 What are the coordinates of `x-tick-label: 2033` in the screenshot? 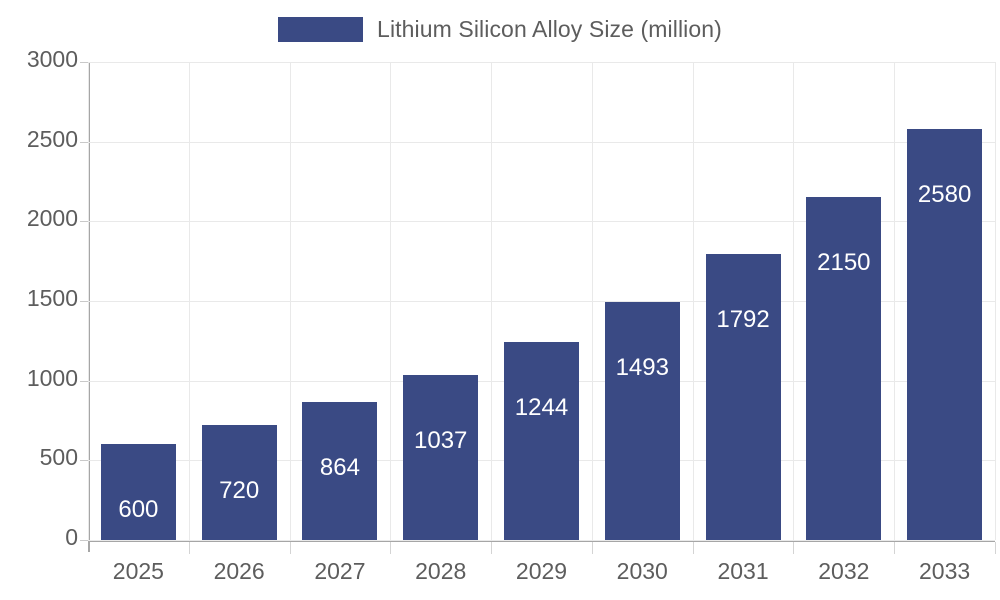 It's located at (945, 571).